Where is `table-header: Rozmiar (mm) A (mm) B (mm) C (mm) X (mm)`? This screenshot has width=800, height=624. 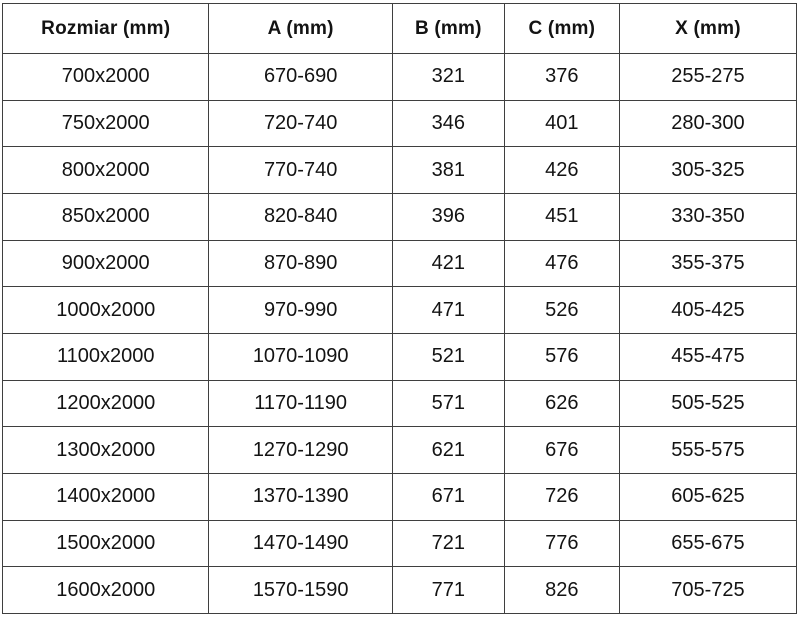 table-header: Rozmiar (mm) A (mm) B (mm) C (mm) X (mm) is located at coordinates (399, 28).